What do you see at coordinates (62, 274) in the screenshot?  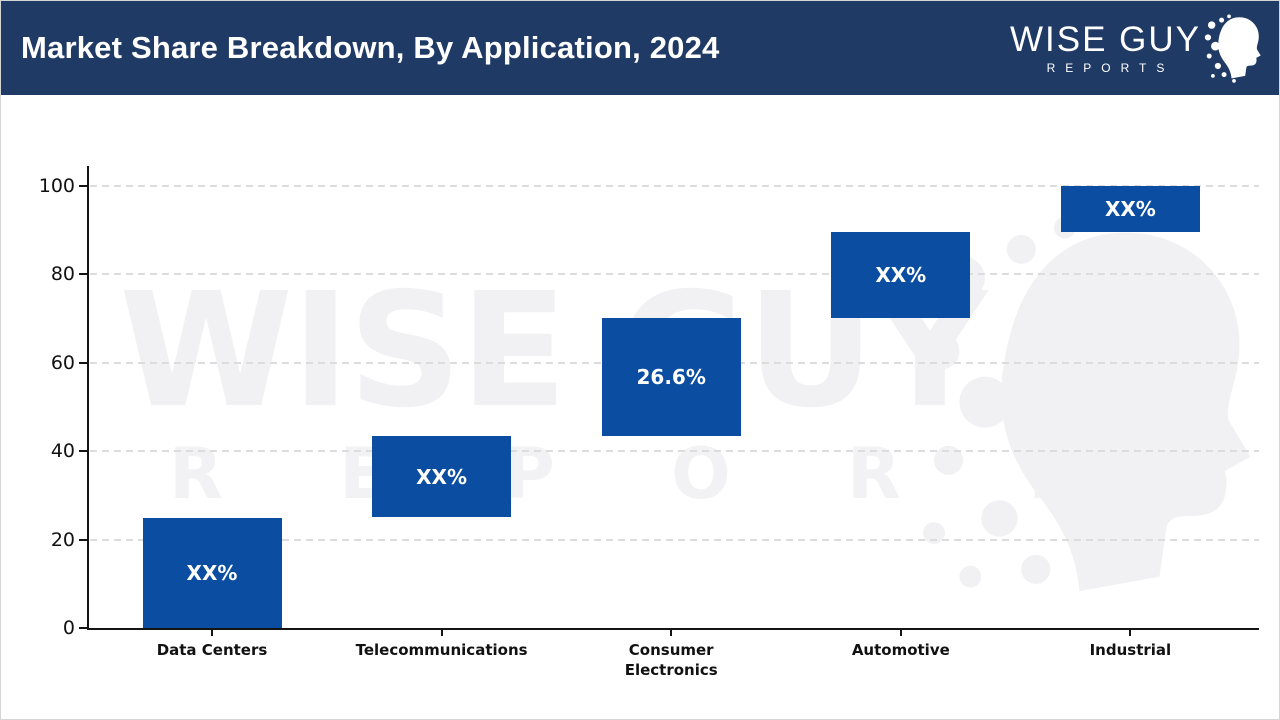 I see `y-tick-label: 80` at bounding box center [62, 274].